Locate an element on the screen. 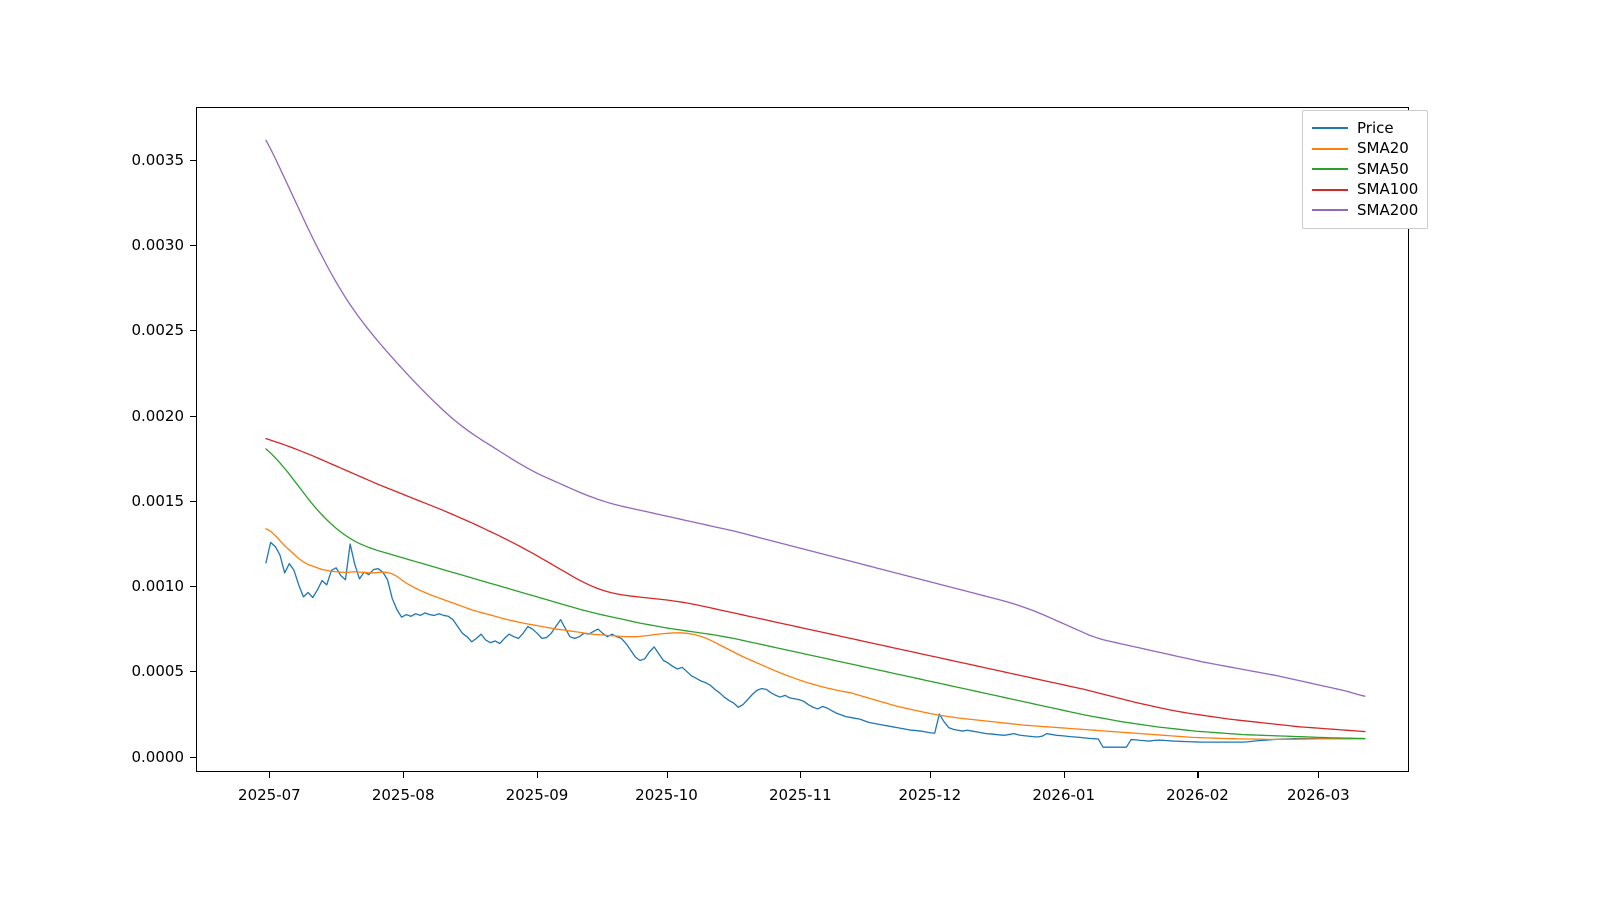 The height and width of the screenshot is (900, 1600). x-tick-label: 2025-09 is located at coordinates (537, 795).